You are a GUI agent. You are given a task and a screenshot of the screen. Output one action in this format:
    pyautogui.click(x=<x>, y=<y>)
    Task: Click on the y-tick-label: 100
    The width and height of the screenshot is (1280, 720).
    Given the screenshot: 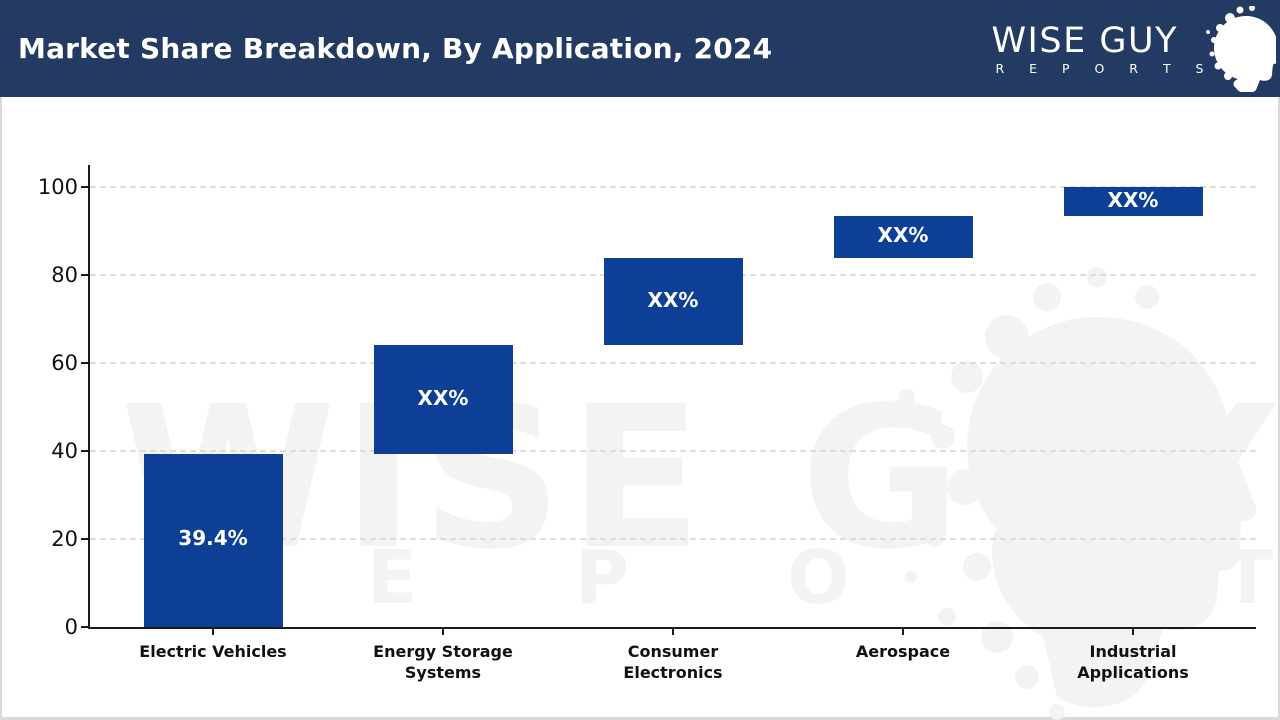 What is the action you would take?
    pyautogui.click(x=57, y=187)
    